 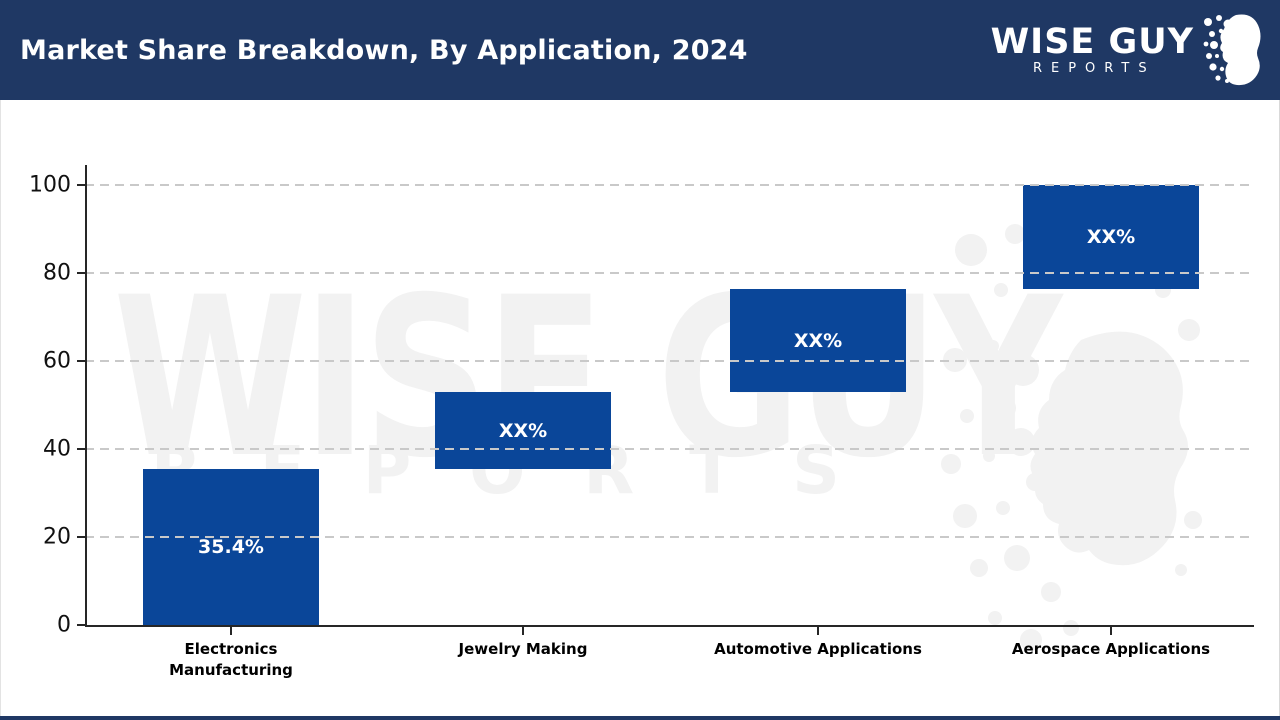 I want to click on y-axis-line, so click(x=86, y=396).